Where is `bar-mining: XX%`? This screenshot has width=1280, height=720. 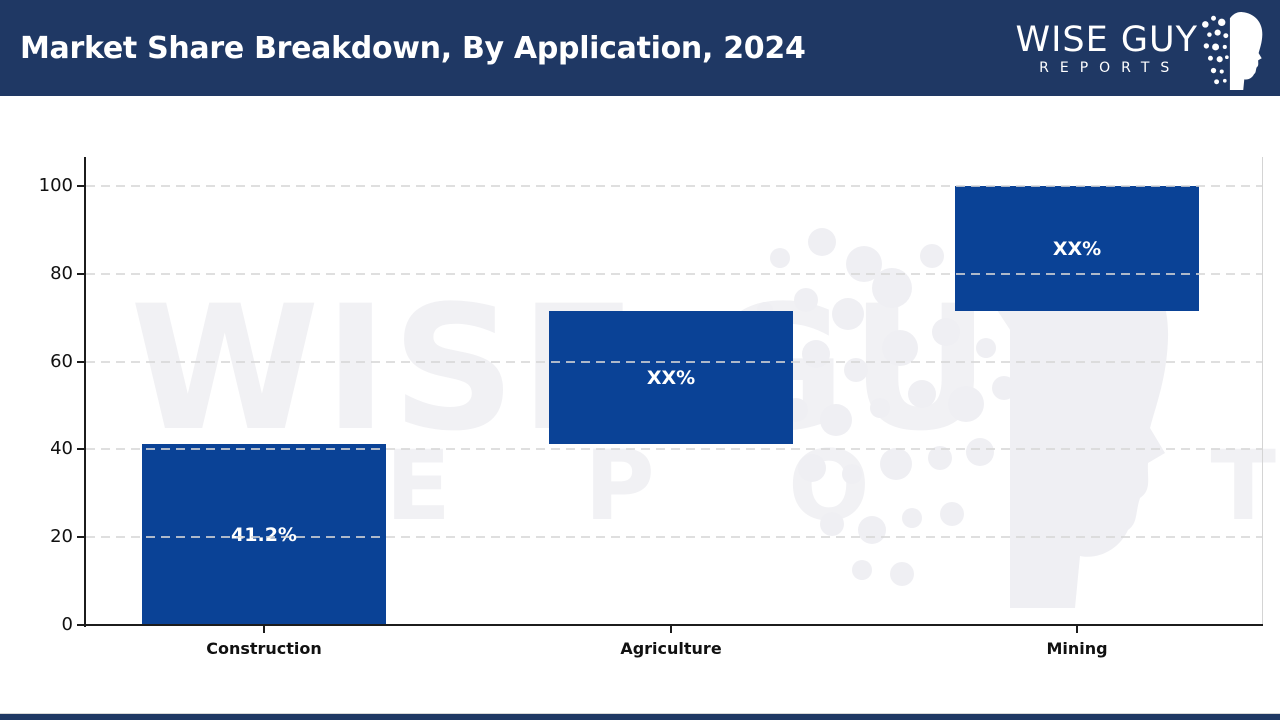 bar-mining: XX% is located at coordinates (1077, 249).